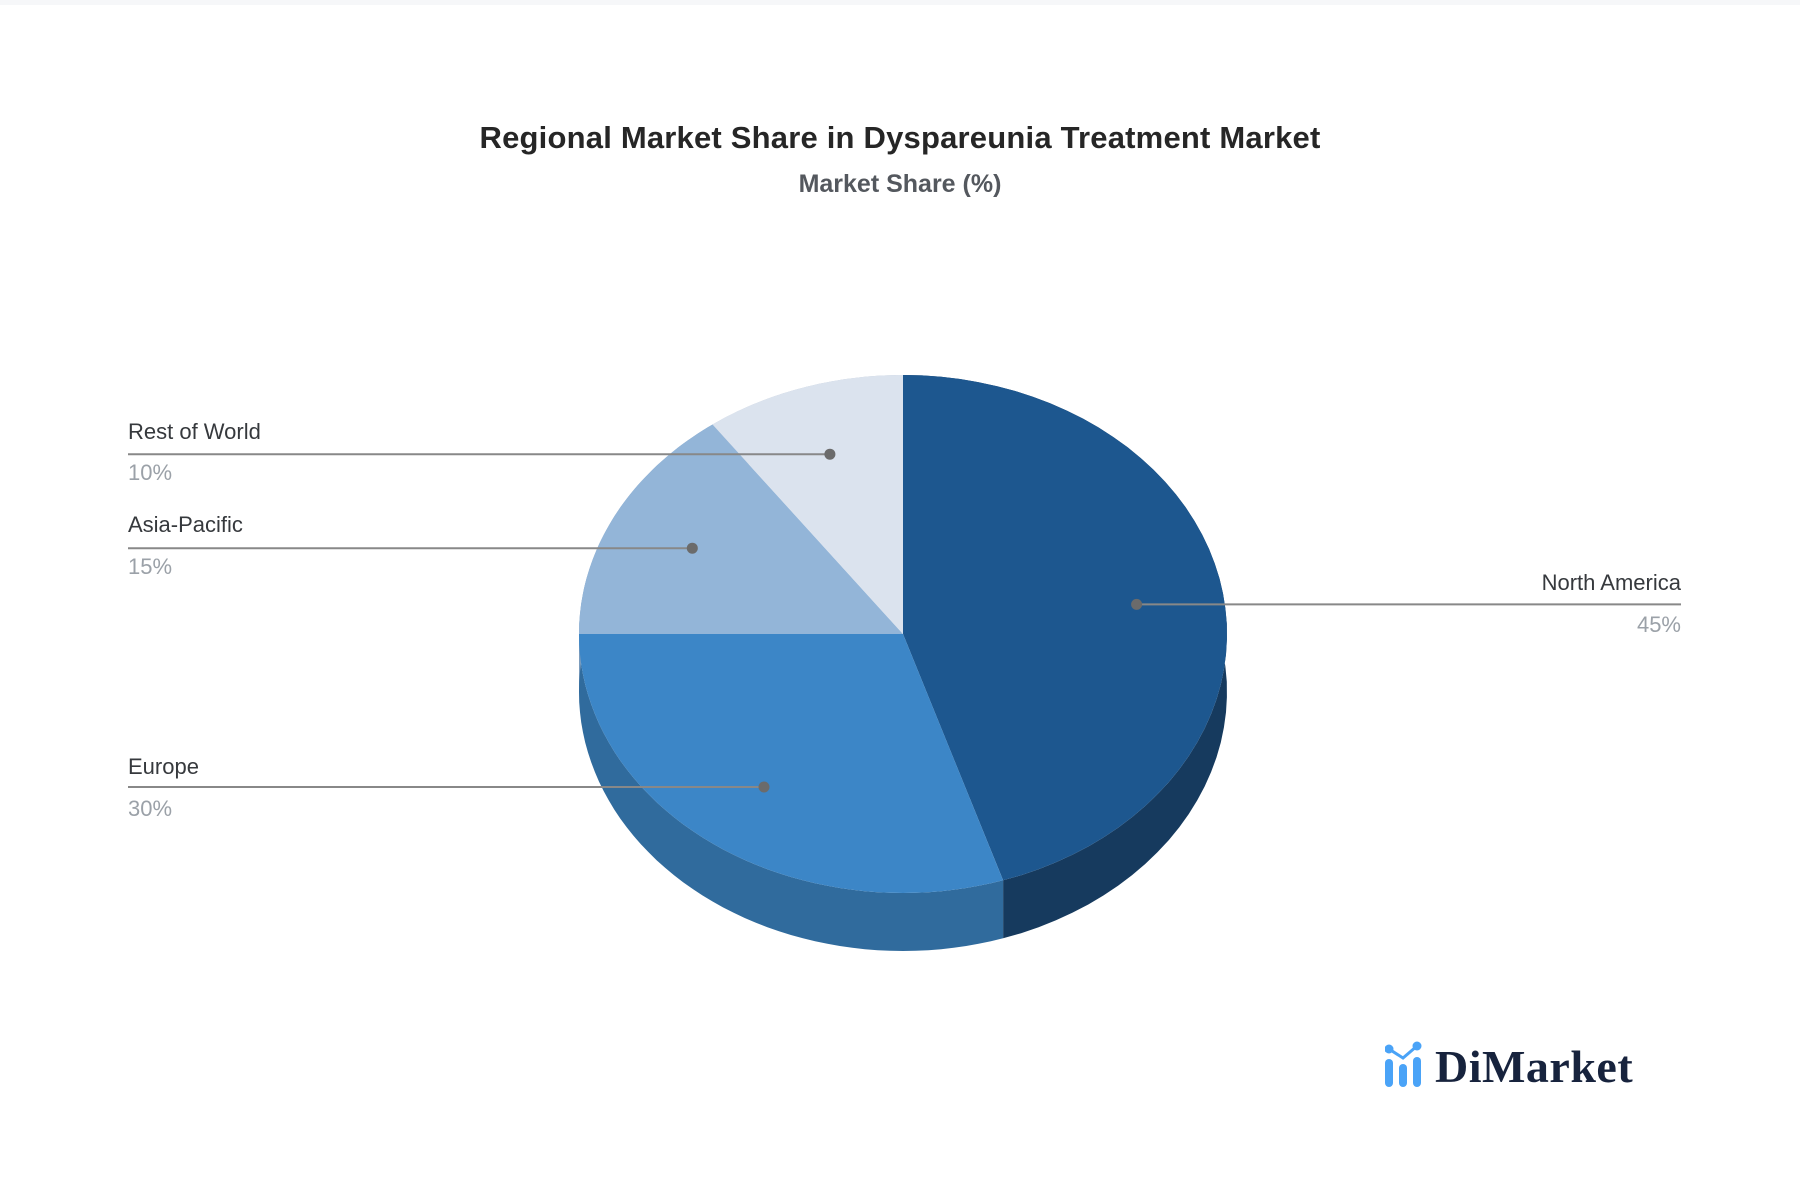 This screenshot has height=1196, width=1800. What do you see at coordinates (1065, 628) in the screenshot?
I see `pie-slice-north-america` at bounding box center [1065, 628].